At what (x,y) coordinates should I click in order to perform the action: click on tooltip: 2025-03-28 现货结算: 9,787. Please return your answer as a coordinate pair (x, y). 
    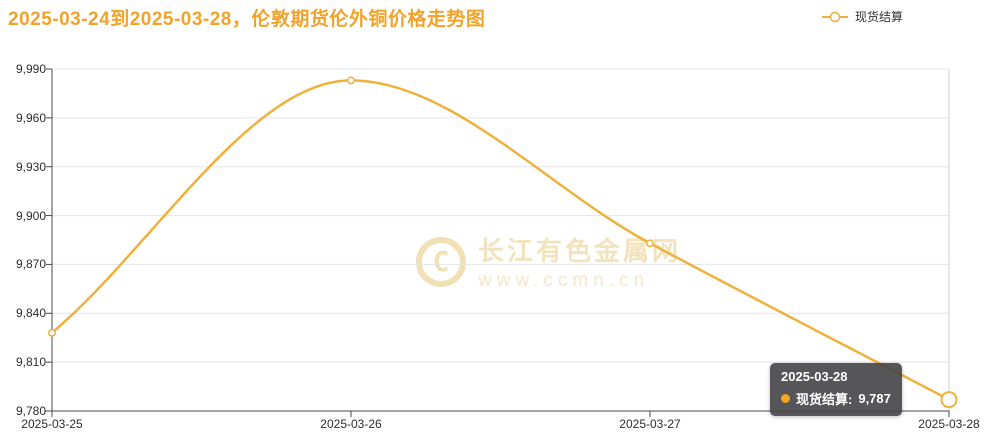
    Looking at the image, I should click on (836, 389).